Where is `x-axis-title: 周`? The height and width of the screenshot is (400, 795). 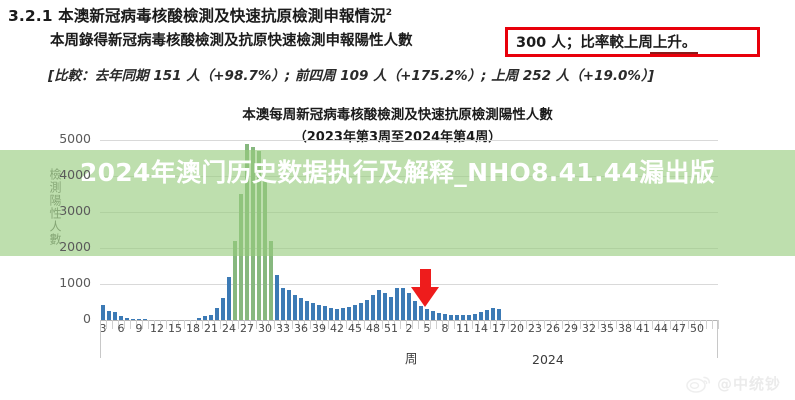
x-axis-title: 周 is located at coordinates (411, 358).